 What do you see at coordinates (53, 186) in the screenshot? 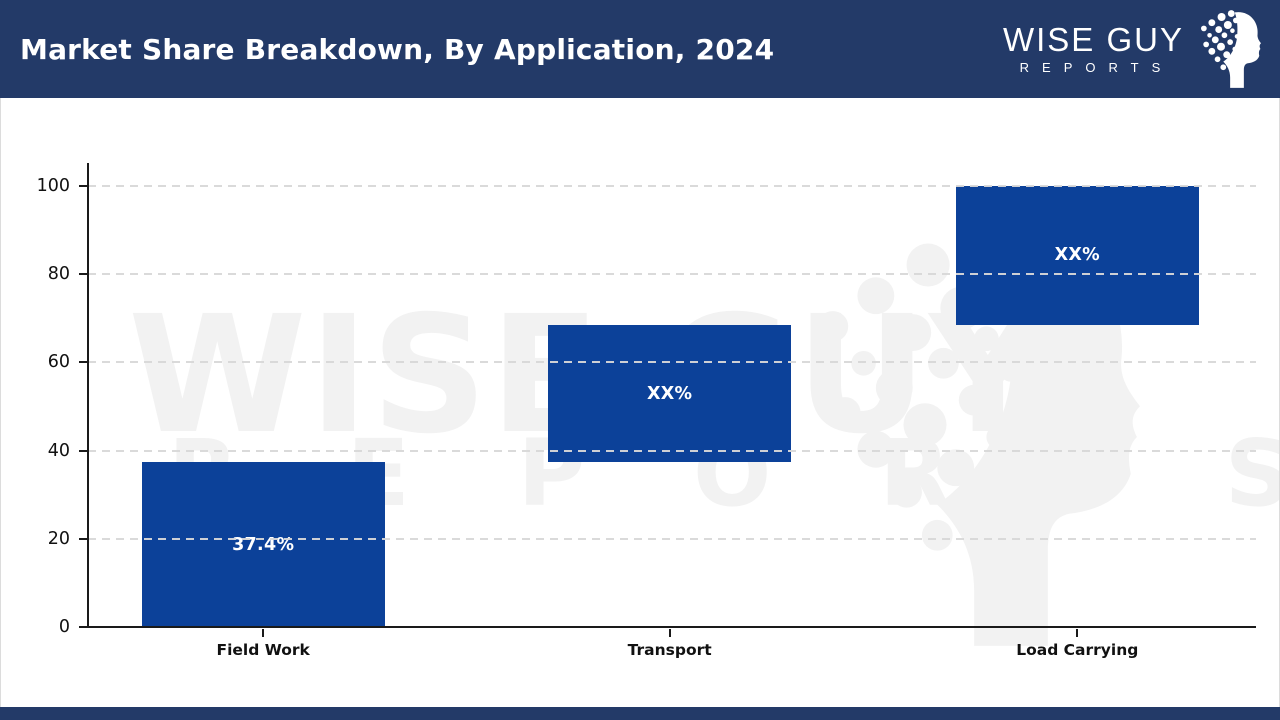
I see `y-tick-label: 100` at bounding box center [53, 186].